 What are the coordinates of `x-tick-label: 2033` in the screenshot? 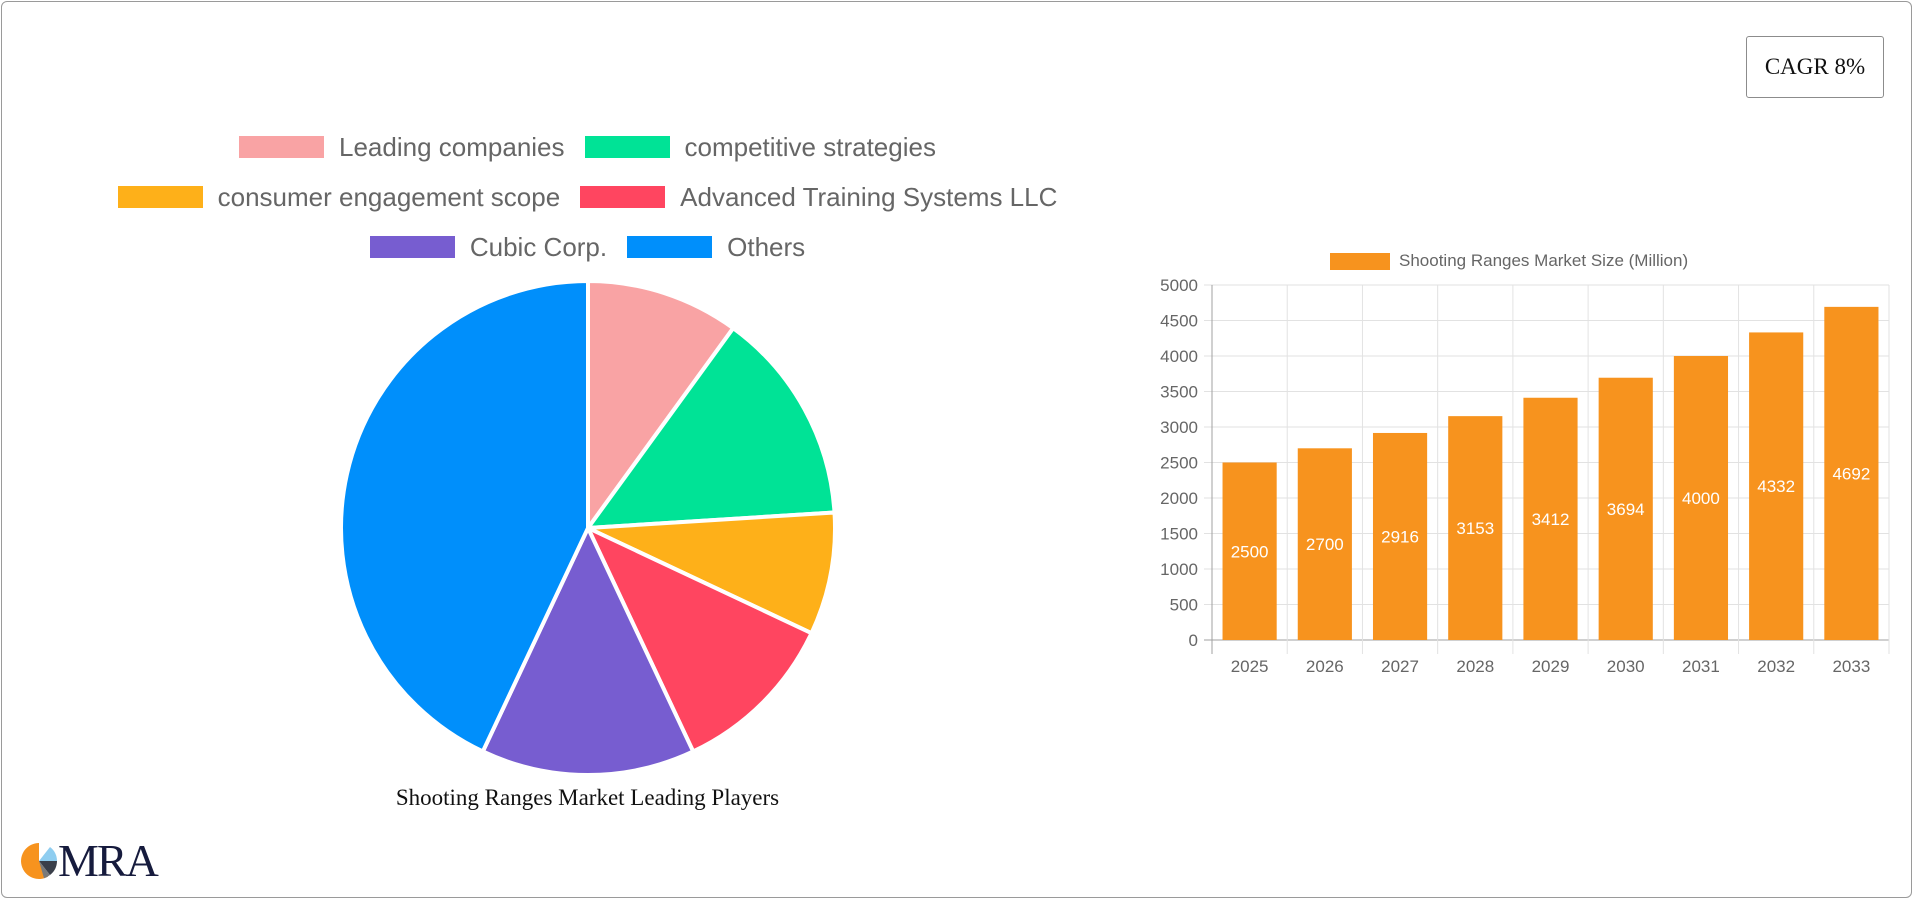 It's located at (1851, 666).